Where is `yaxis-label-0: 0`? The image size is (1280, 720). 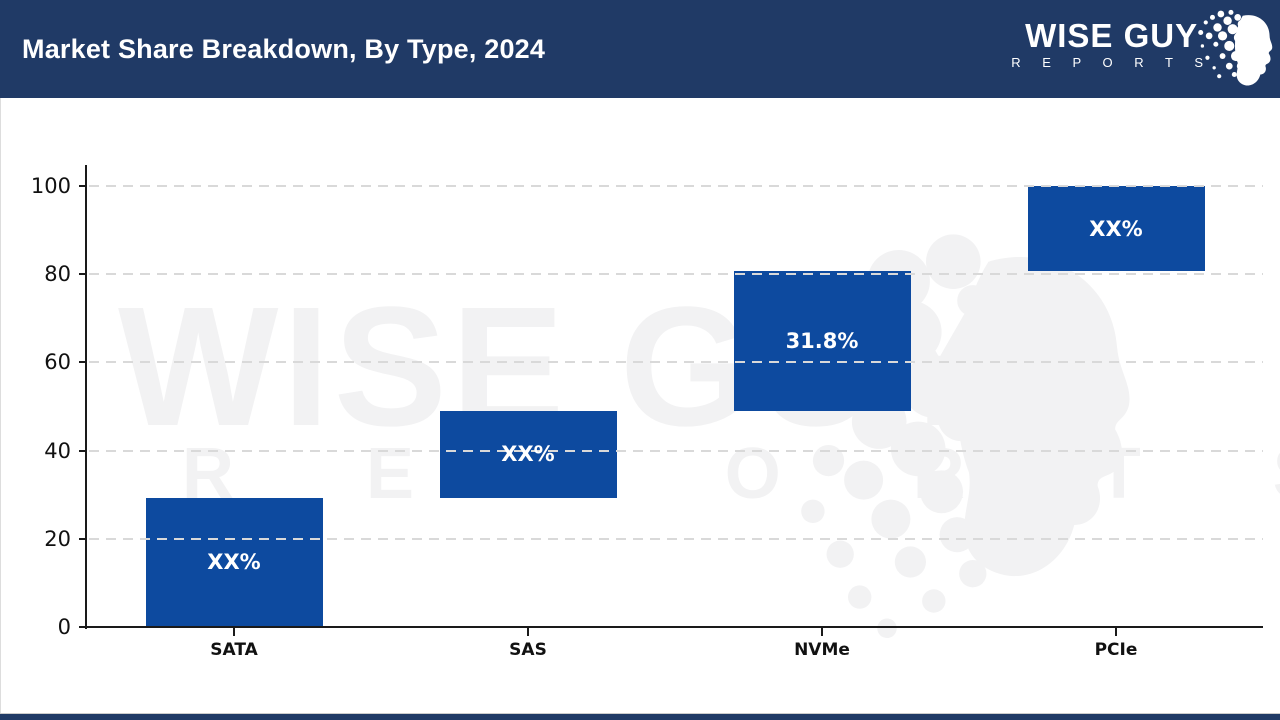 yaxis-label-0: 0 is located at coordinates (64, 627).